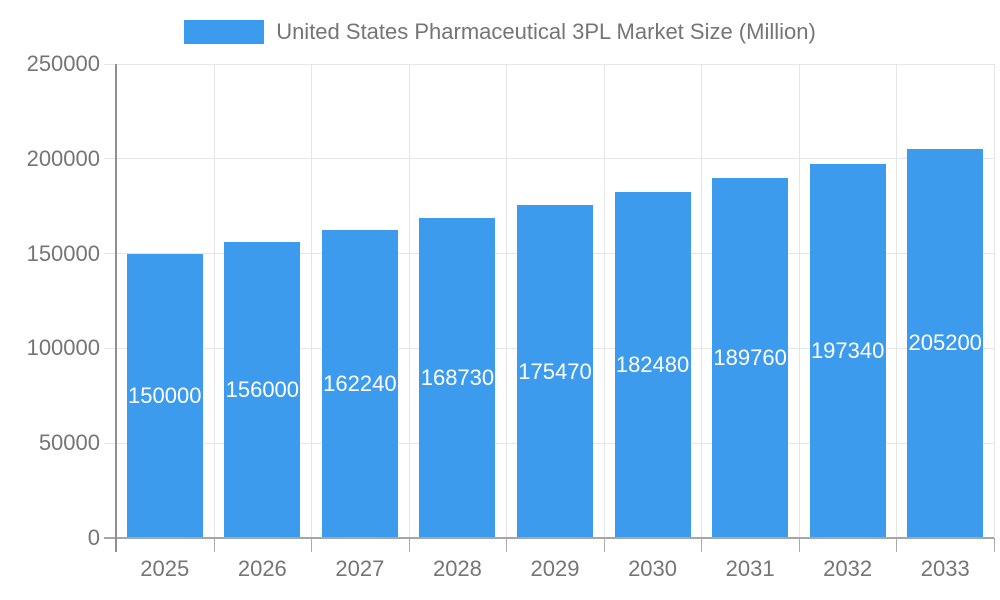  What do you see at coordinates (93, 537) in the screenshot?
I see `y-tick-label: 0` at bounding box center [93, 537].